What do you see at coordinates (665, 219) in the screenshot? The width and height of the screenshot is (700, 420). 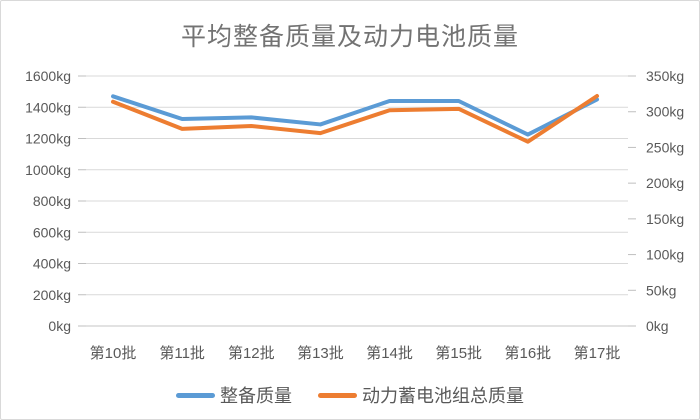 I see `y-axis-label-right: 150kg` at bounding box center [665, 219].